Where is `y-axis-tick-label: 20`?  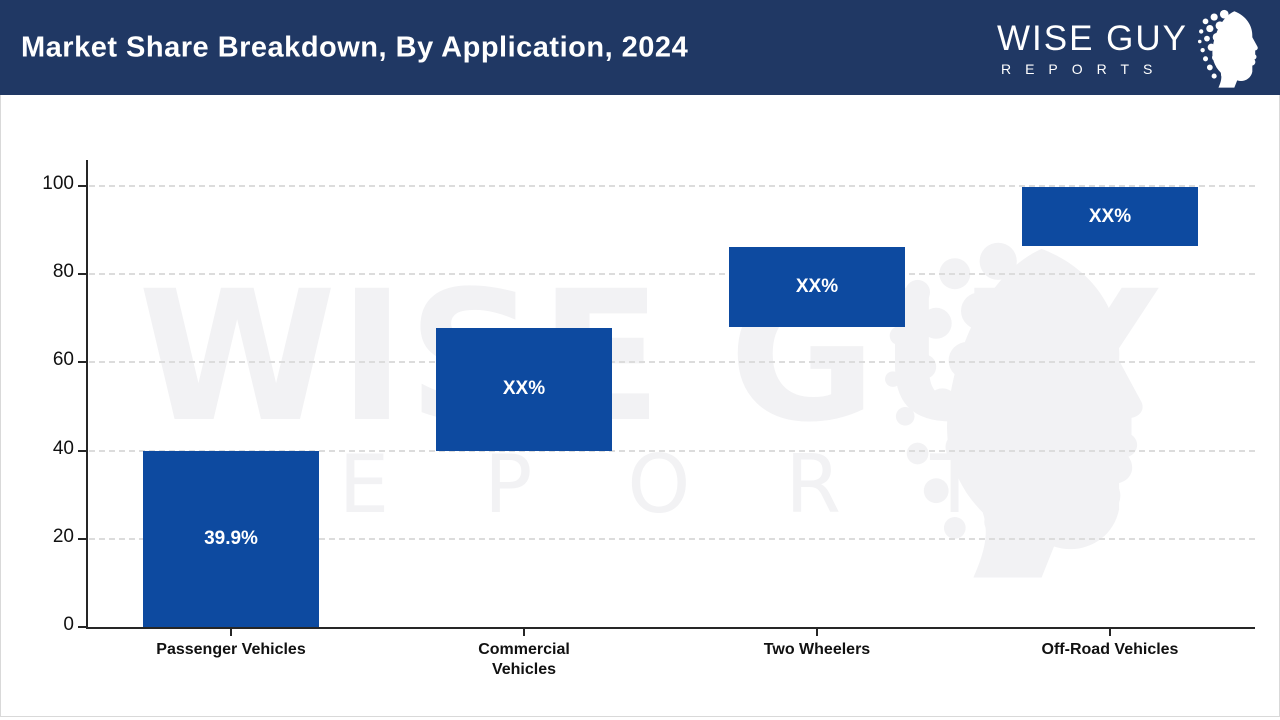 y-axis-tick-label: 20 is located at coordinates (63, 536).